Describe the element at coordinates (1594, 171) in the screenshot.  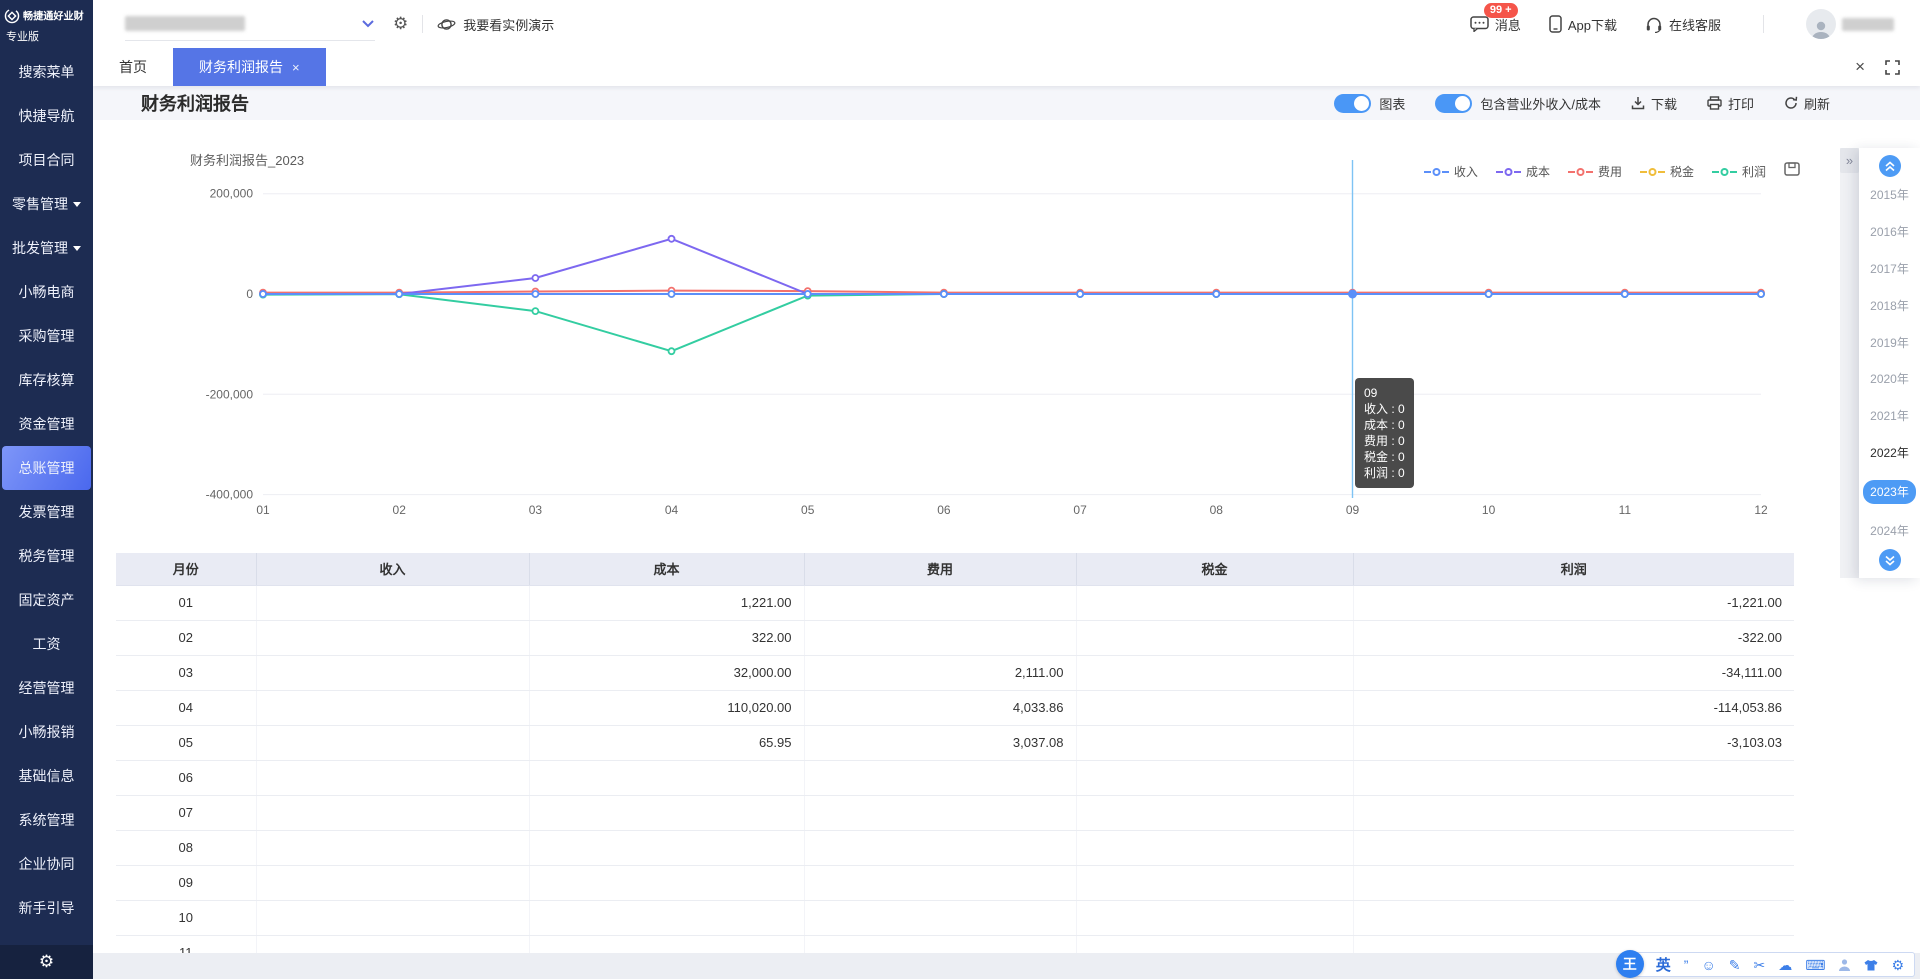
I see `legend-item-费用: 费用` at that location.